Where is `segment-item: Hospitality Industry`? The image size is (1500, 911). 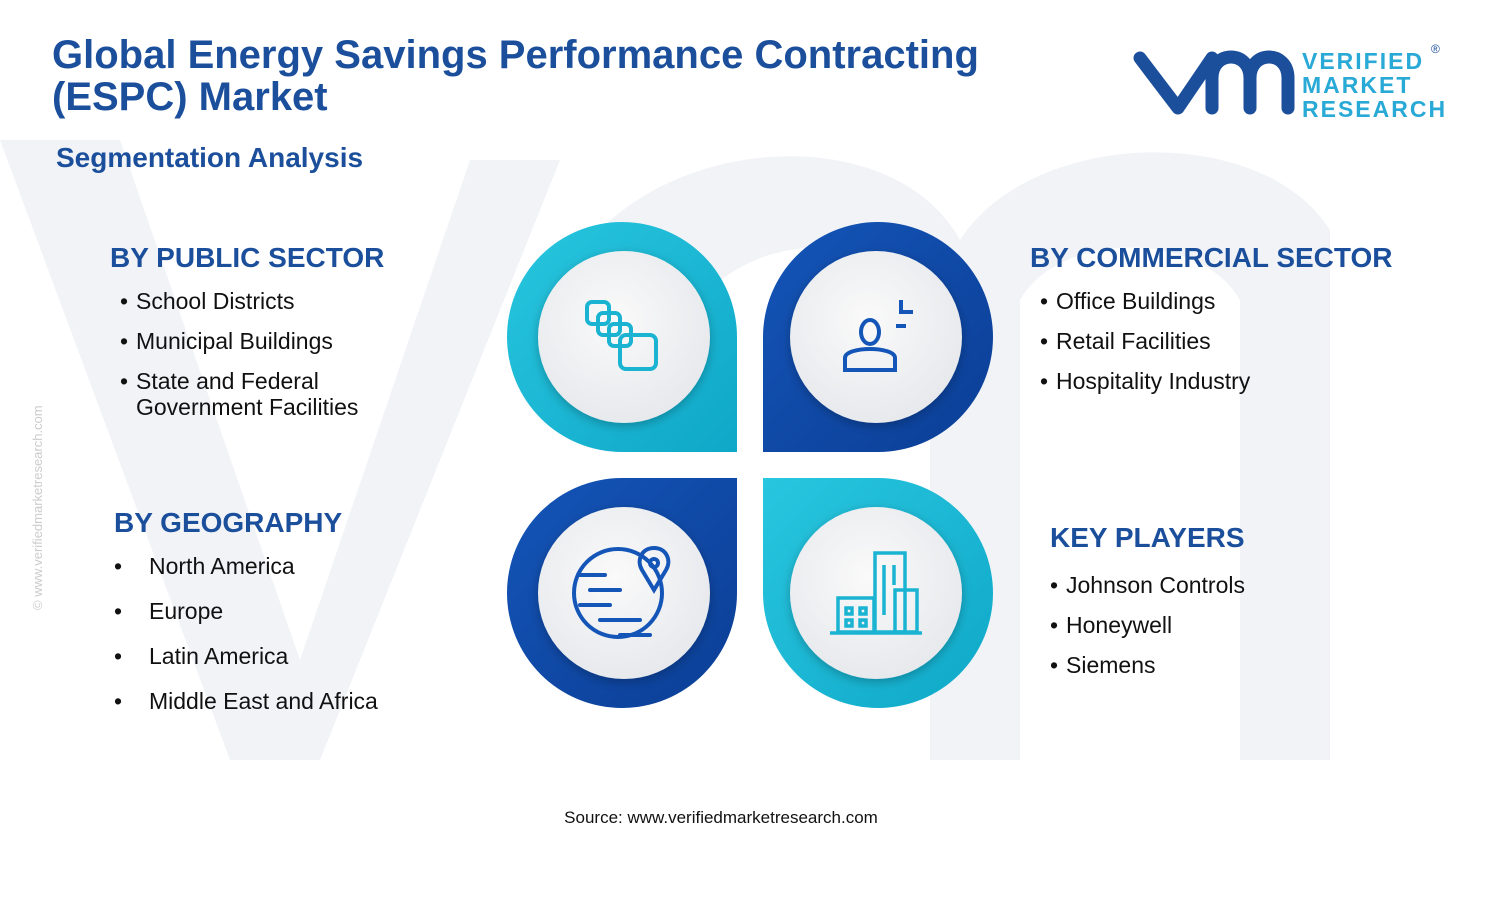 segment-item: Hospitality Industry is located at coordinates (1216, 381).